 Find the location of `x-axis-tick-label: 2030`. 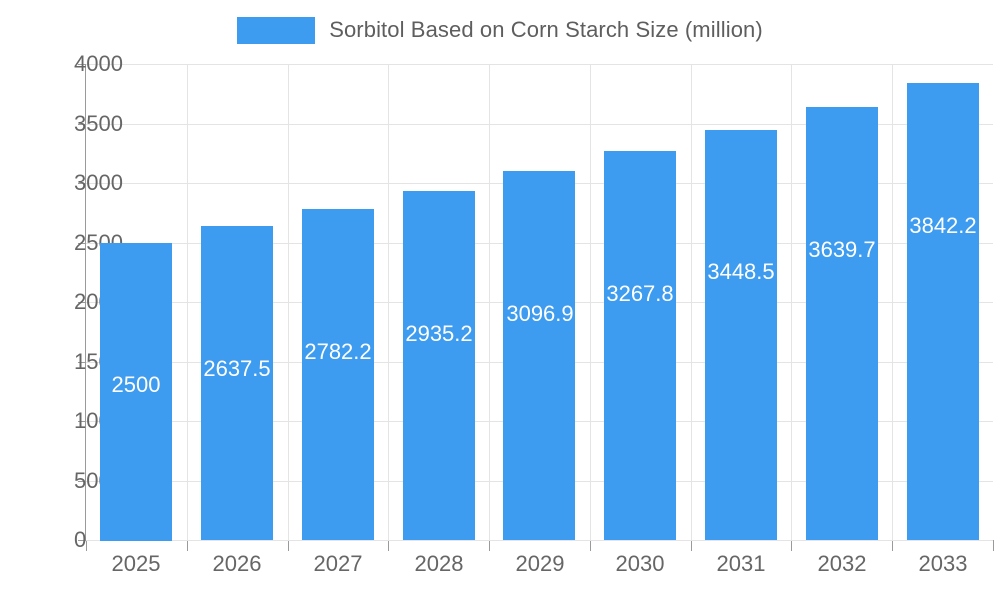

x-axis-tick-label: 2030 is located at coordinates (640, 563).